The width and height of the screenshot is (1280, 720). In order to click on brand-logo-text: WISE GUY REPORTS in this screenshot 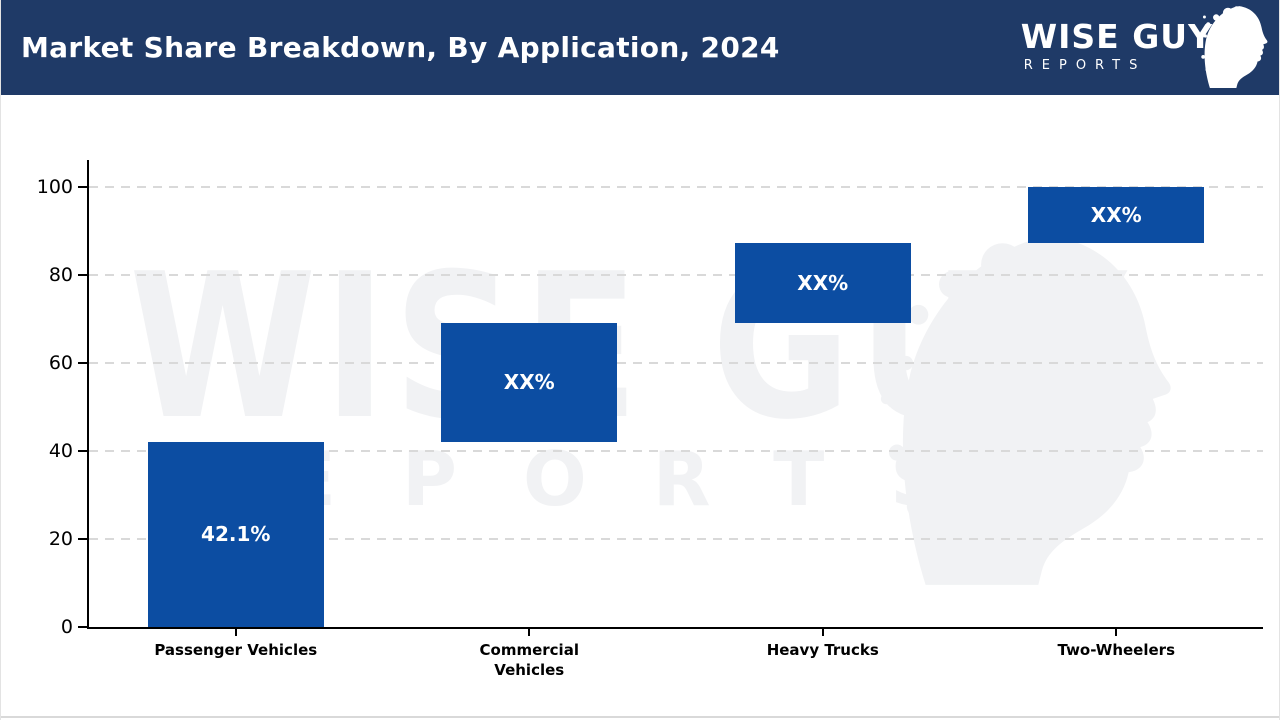, I will do `click(1116, 45)`.